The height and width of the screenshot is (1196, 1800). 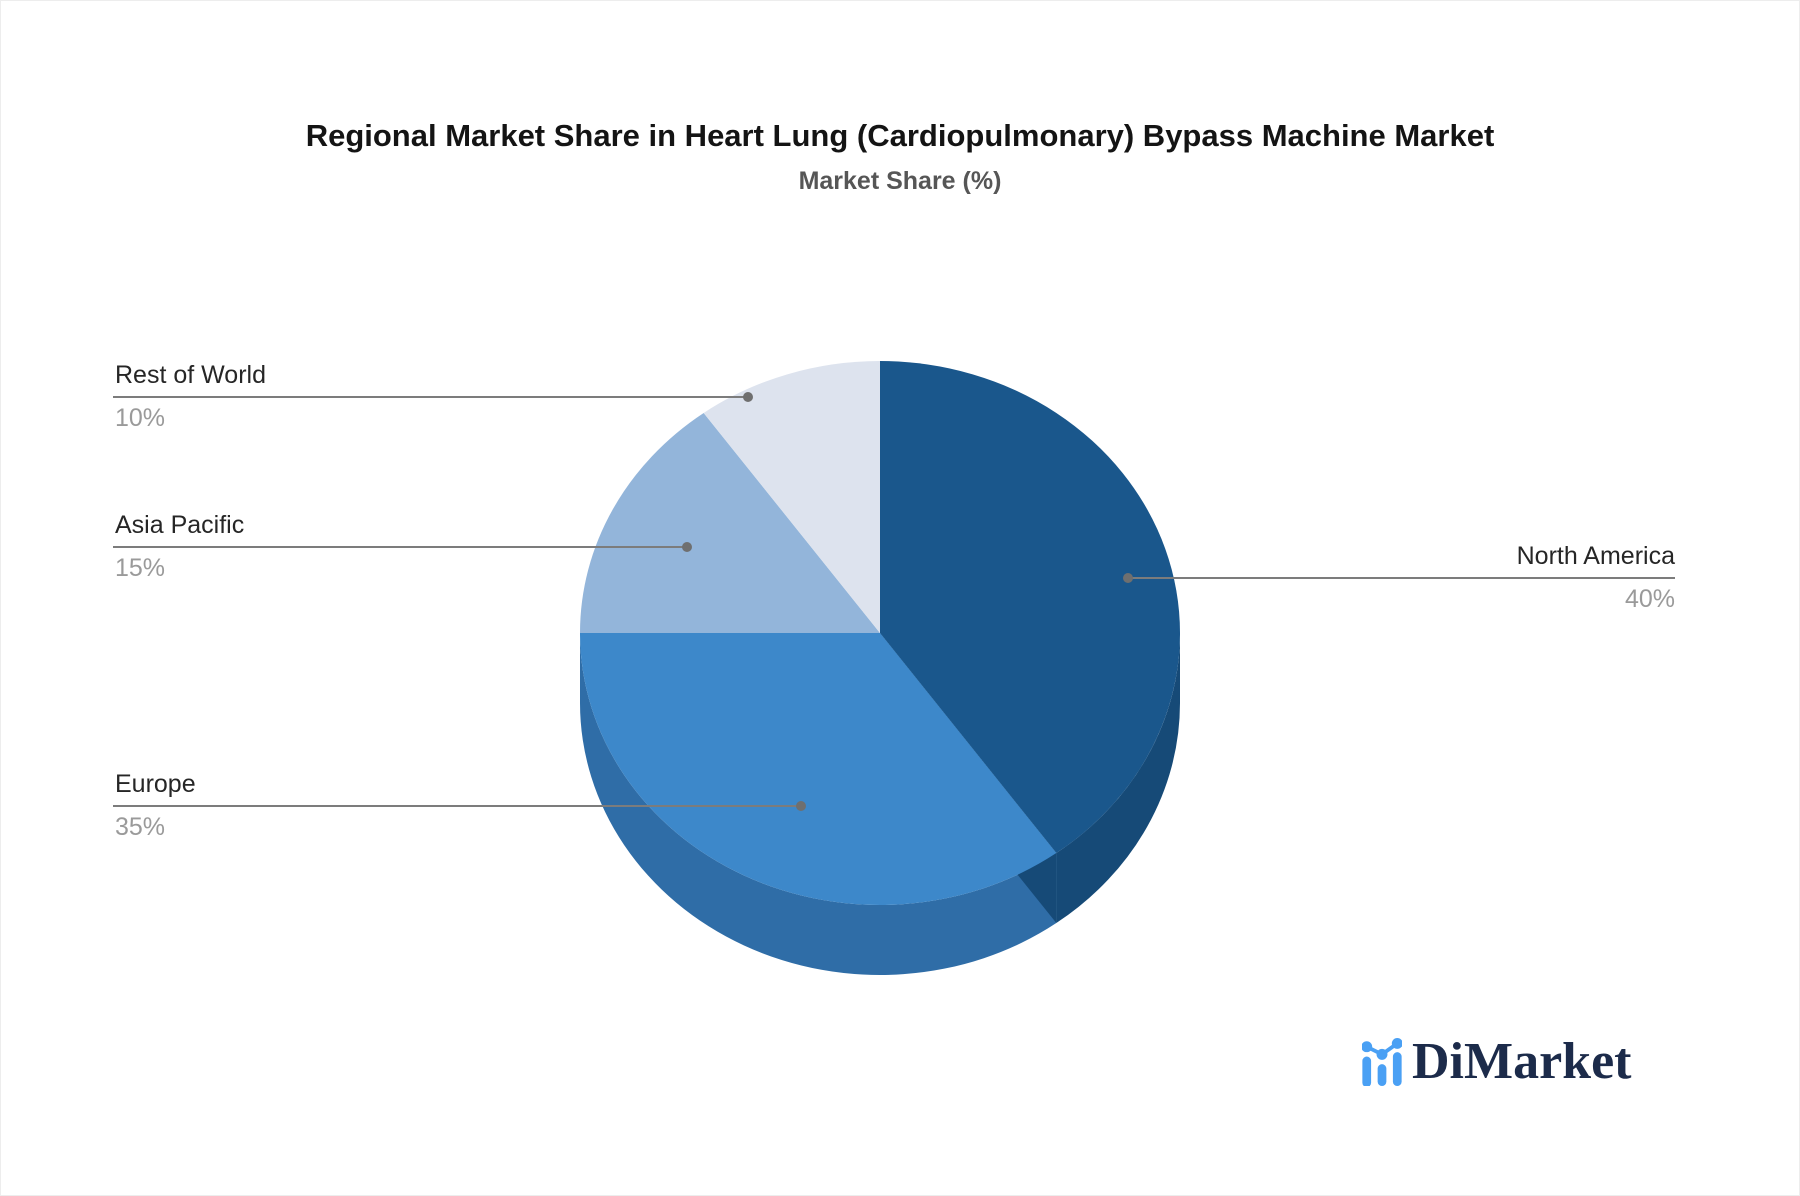 What do you see at coordinates (1649, 599) in the screenshot?
I see `slice-value-north-america: 40%` at bounding box center [1649, 599].